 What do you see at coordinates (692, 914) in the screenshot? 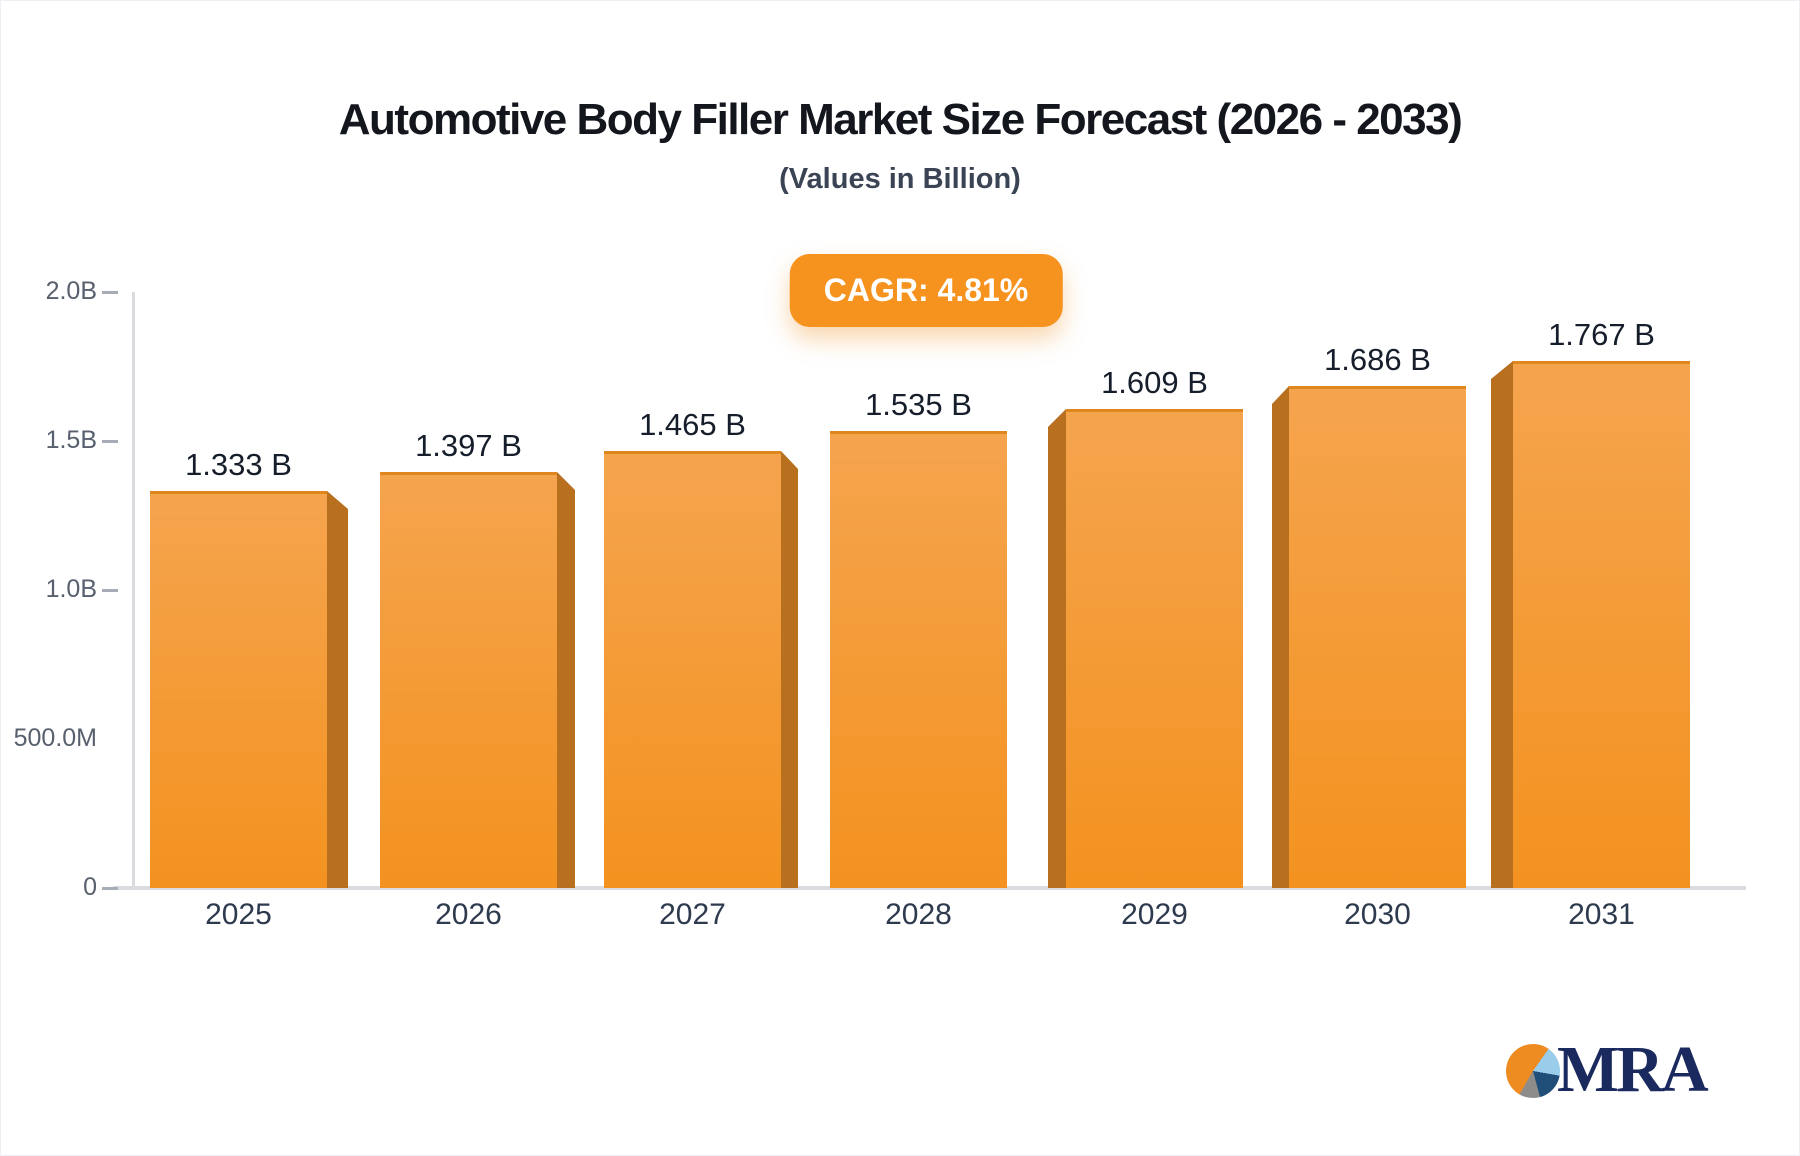
I see `x-axis-label-2027: 2027` at bounding box center [692, 914].